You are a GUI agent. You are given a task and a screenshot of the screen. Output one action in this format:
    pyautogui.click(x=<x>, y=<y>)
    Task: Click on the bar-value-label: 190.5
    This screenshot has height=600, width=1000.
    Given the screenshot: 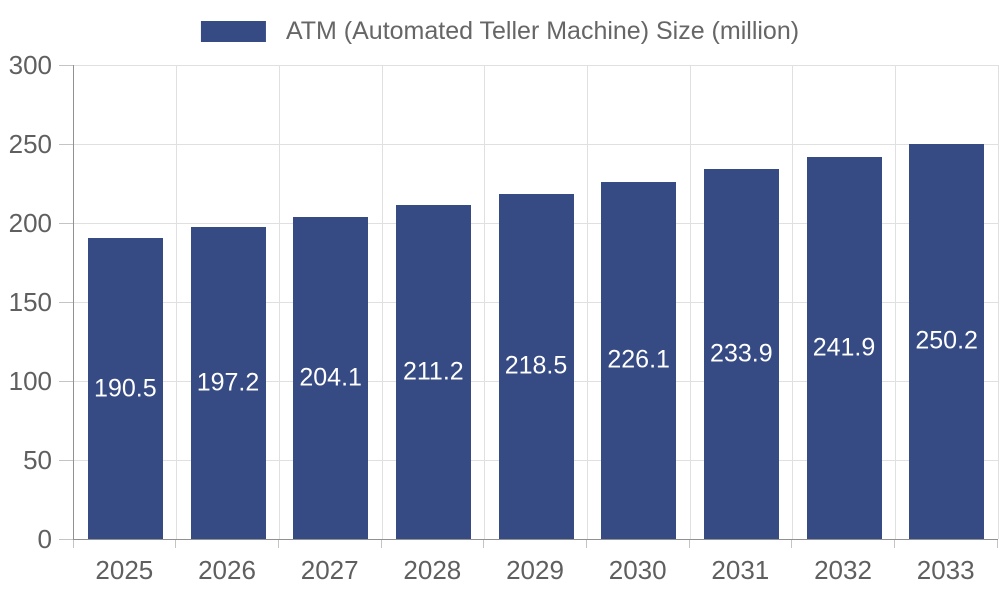 What is the action you would take?
    pyautogui.click(x=125, y=388)
    